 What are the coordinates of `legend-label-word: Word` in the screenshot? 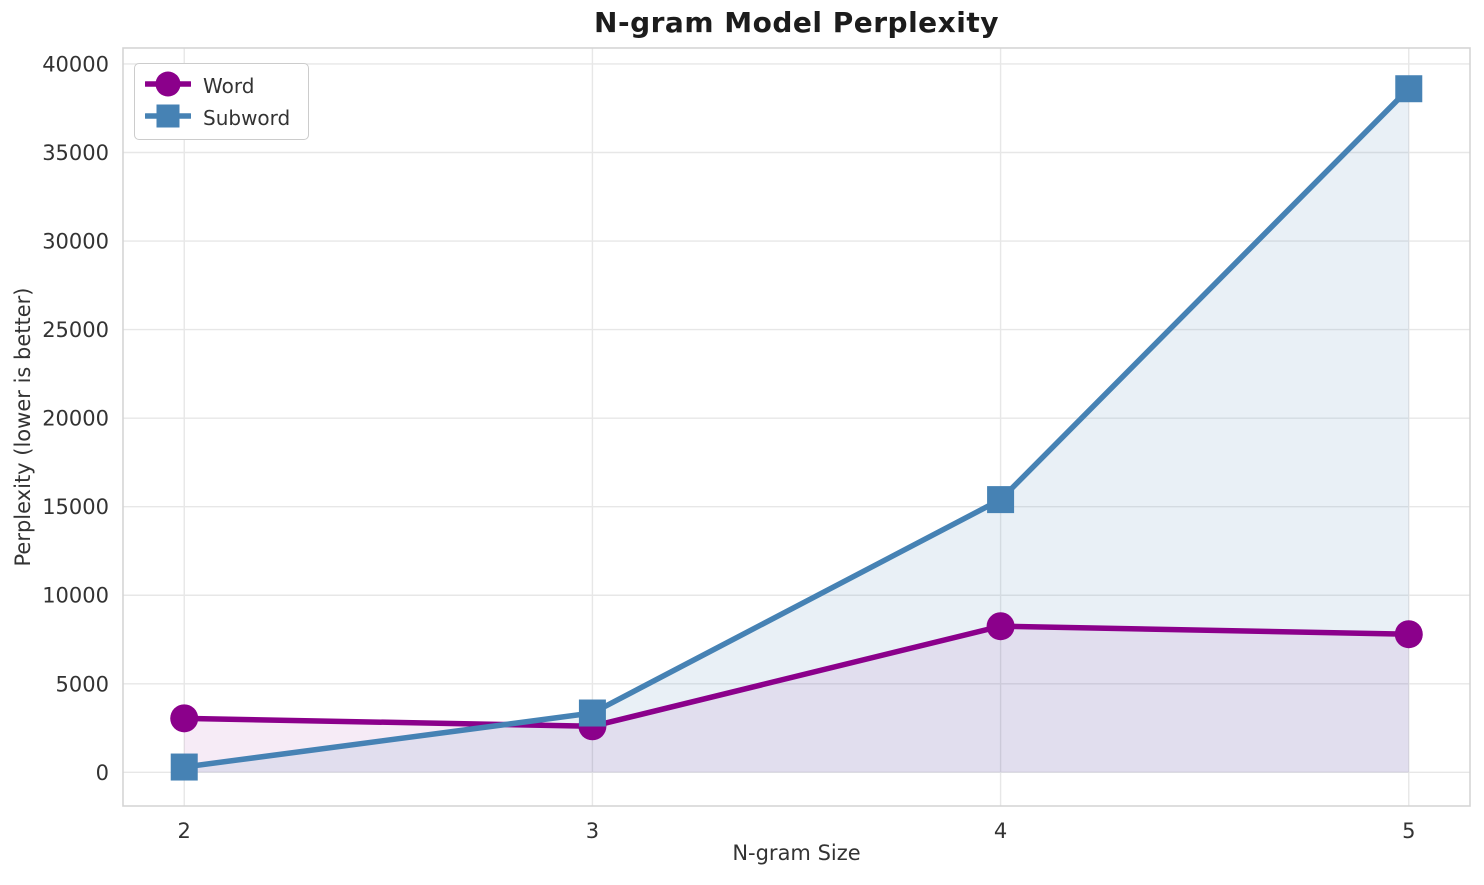 It's located at (229, 85).